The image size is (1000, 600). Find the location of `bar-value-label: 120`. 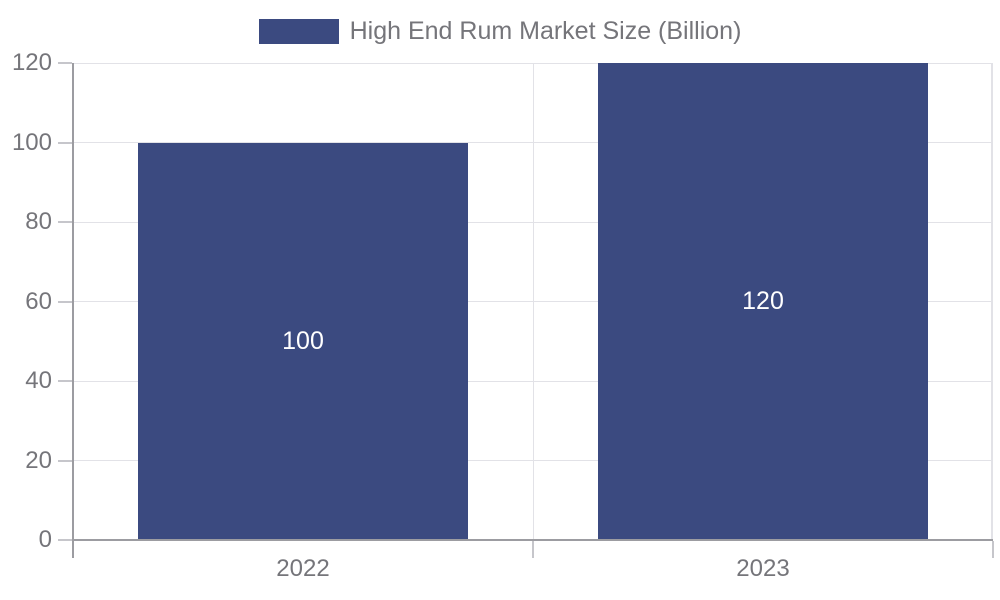

bar-value-label: 120 is located at coordinates (763, 301).